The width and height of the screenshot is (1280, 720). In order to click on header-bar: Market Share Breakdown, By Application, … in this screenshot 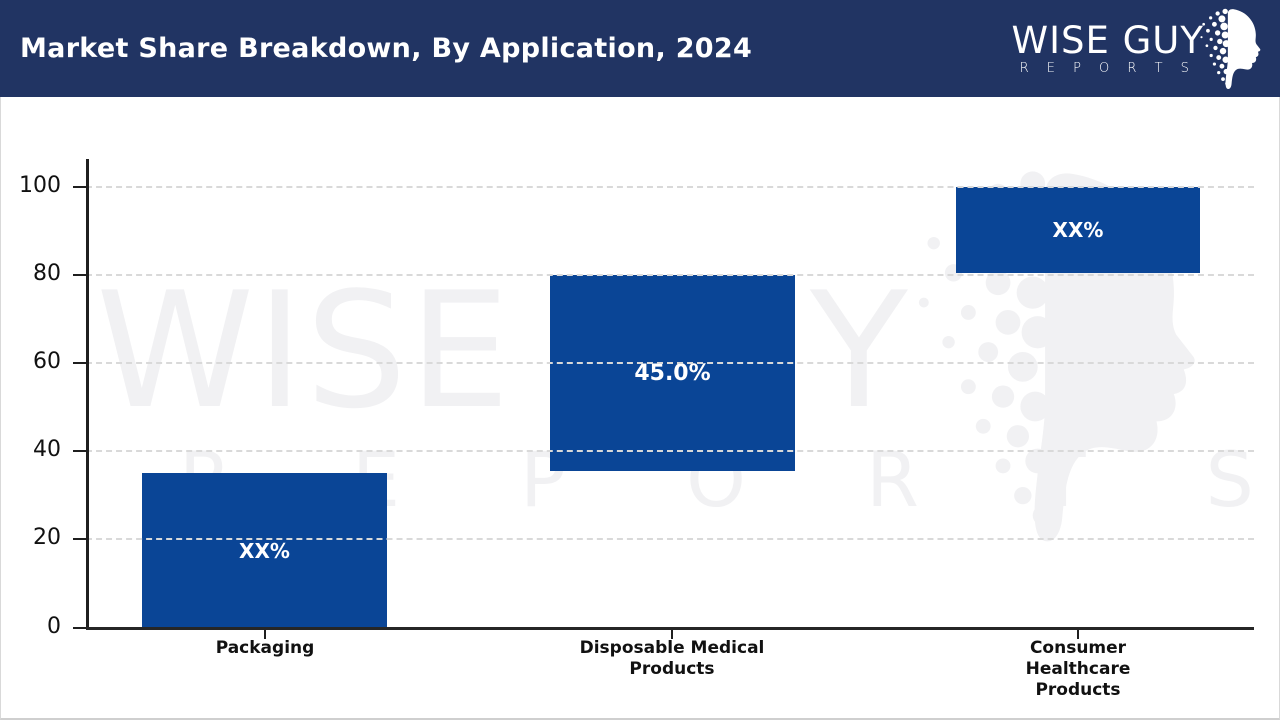, I will do `click(640, 48)`.